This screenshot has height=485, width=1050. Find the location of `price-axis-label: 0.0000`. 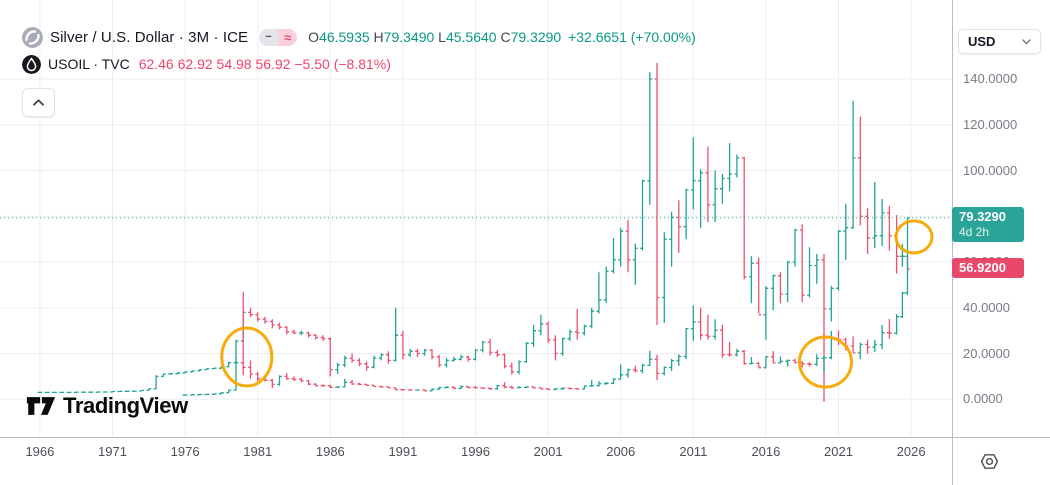

price-axis-label: 0.0000 is located at coordinates (983, 399).